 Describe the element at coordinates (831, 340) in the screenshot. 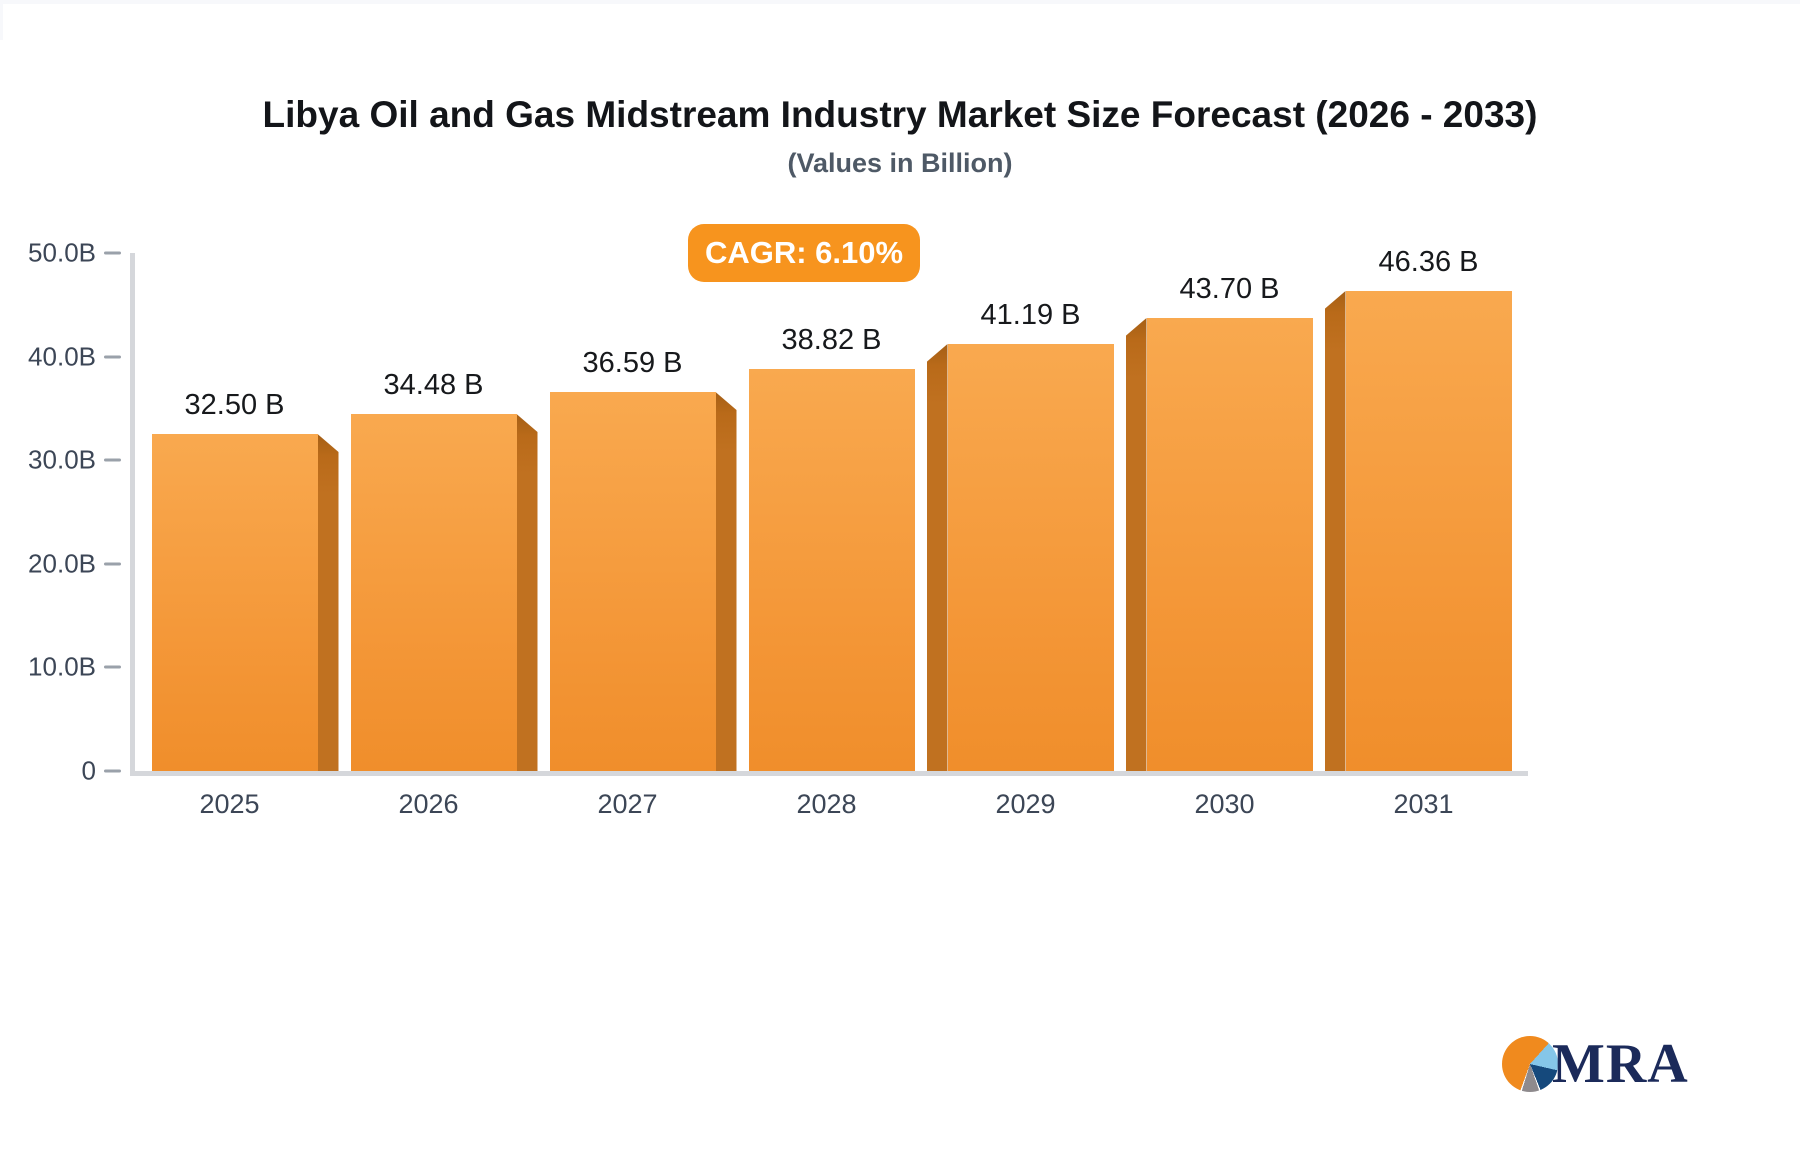

I see `bar-value-label: 38.82 B` at that location.